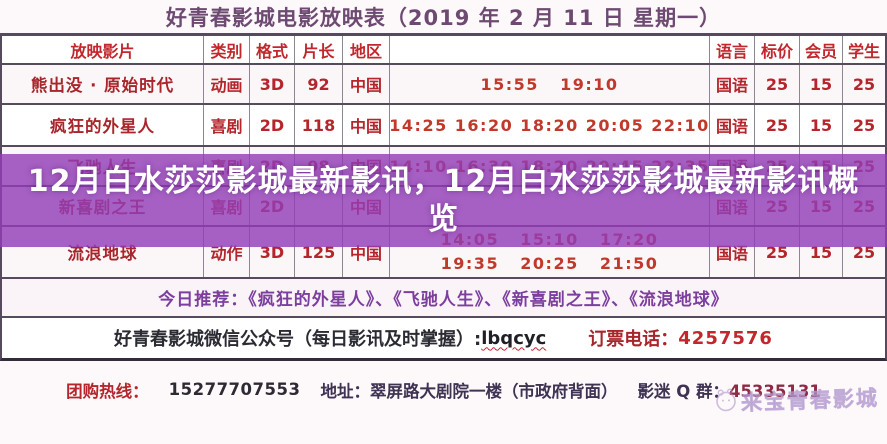 The height and width of the screenshot is (444, 887). Describe the element at coordinates (549, 263) in the screenshot. I see `movie-times-line2: 19:35 20:25 21:50` at that location.